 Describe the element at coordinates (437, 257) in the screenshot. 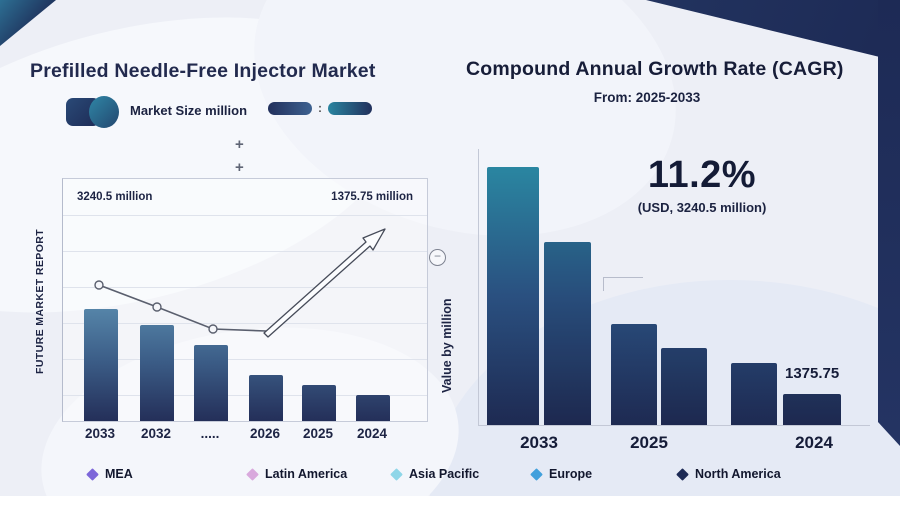

I see `minus-circle-icon: −` at that location.